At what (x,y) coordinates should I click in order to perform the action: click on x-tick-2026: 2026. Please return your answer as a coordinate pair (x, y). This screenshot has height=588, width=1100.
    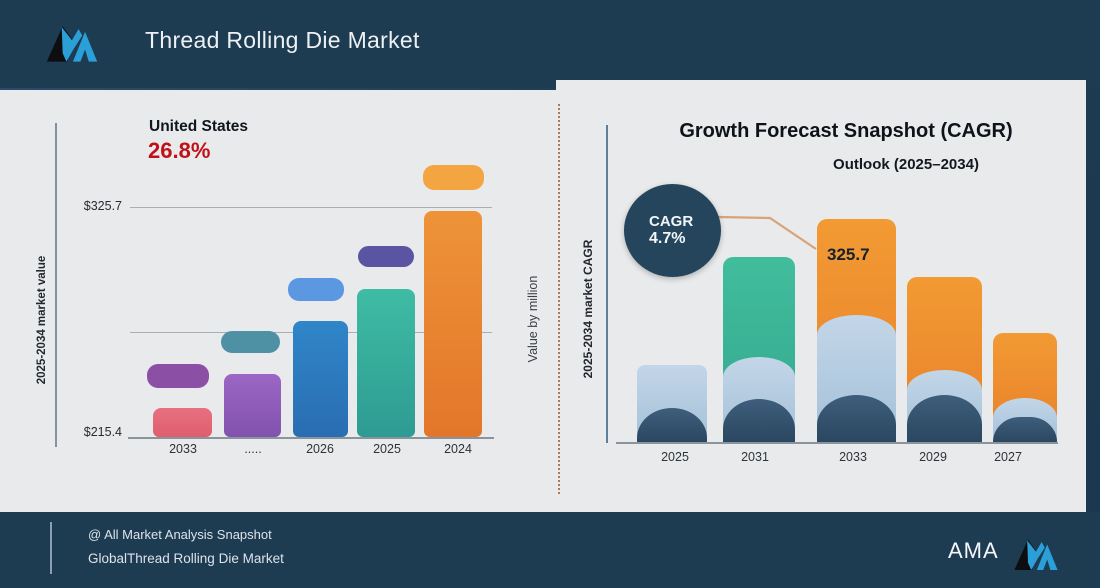
    Looking at the image, I should click on (320, 449).